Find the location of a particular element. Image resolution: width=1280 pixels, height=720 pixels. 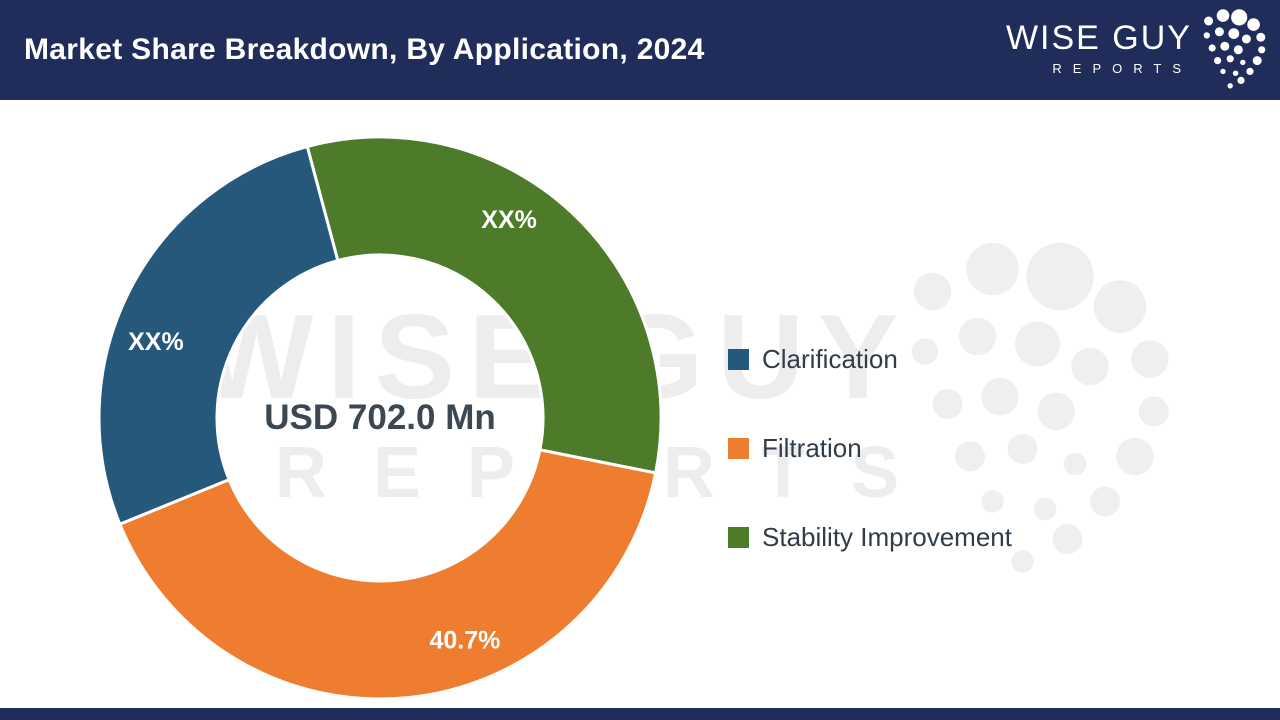

wiseguy-logo: WISE GUY REPORTS is located at coordinates (1137, 48).